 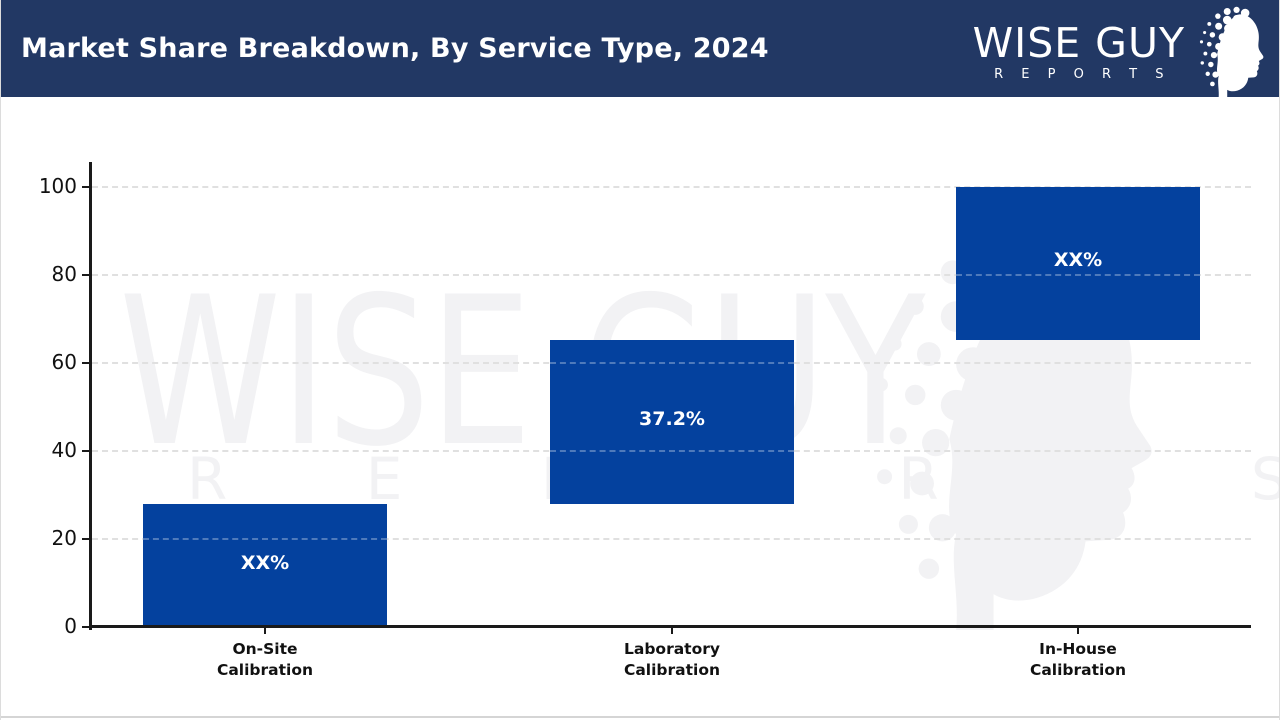 What do you see at coordinates (90, 396) in the screenshot?
I see `y-axis-line` at bounding box center [90, 396].